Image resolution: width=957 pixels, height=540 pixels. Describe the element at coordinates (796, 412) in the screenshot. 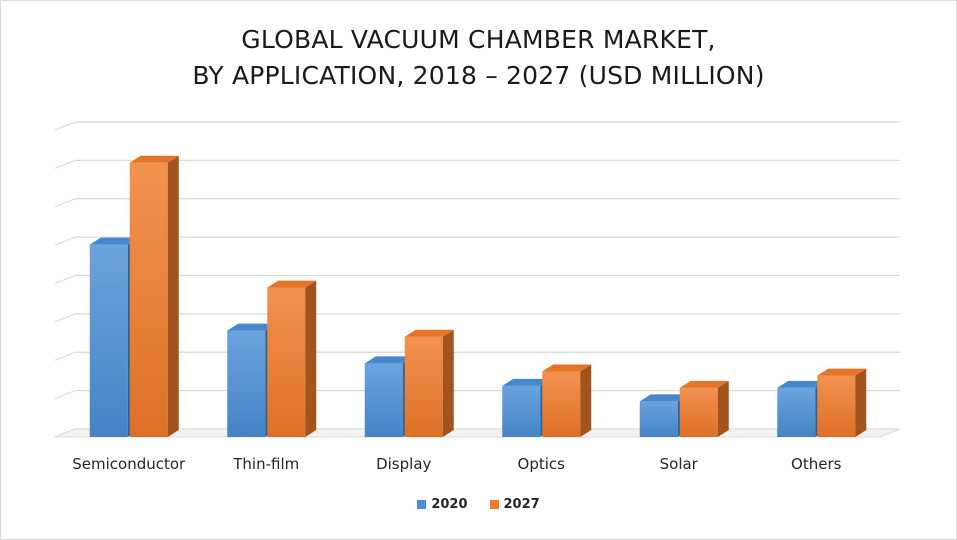

I see `bar-2020-others-front` at that location.